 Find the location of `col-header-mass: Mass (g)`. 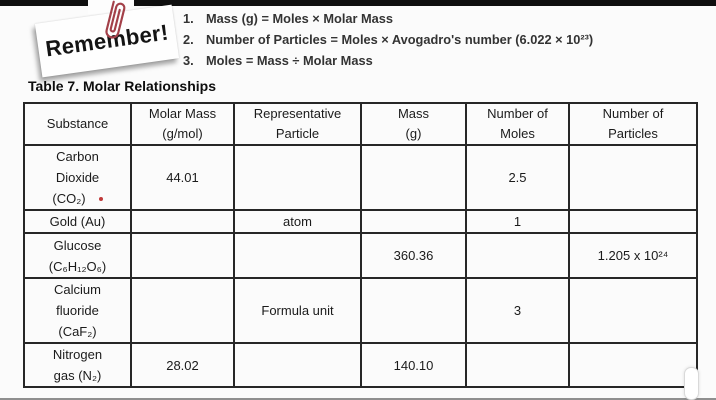

col-header-mass: Mass (g) is located at coordinates (413, 124).